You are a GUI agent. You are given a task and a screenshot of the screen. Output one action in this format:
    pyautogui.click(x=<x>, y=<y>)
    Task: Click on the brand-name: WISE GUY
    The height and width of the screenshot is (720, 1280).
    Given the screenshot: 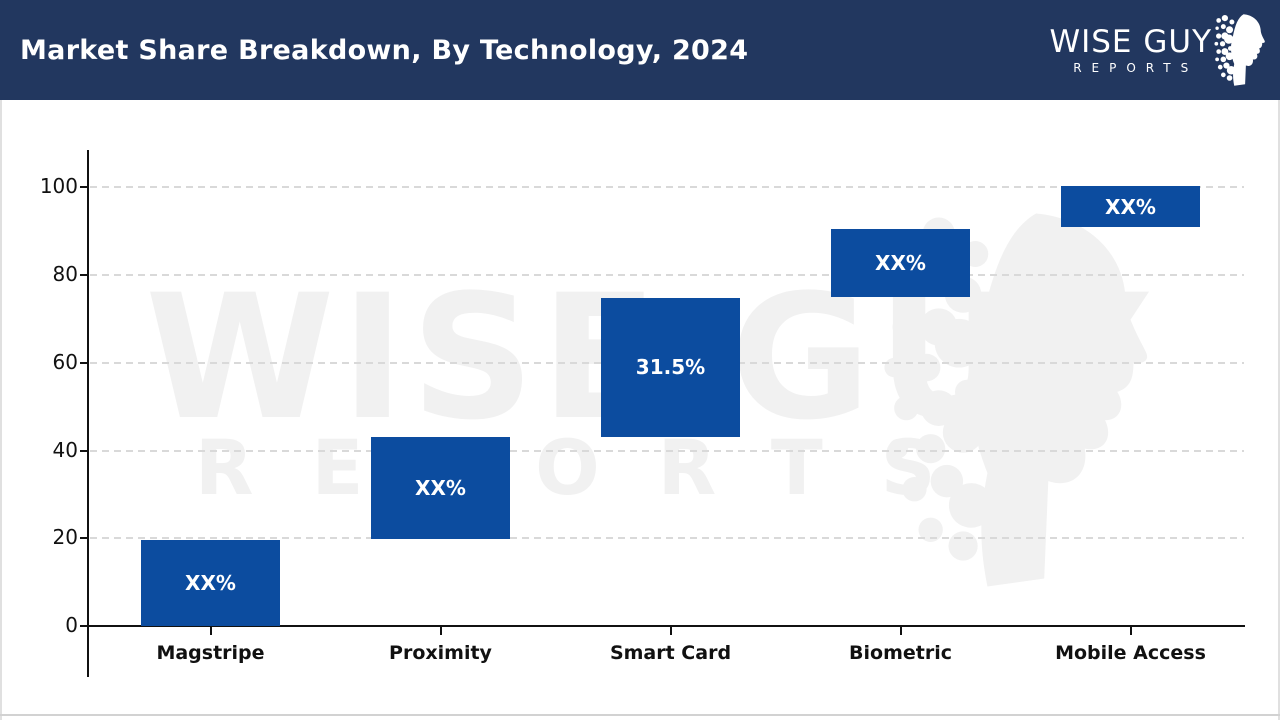 What is the action you would take?
    pyautogui.click(x=1130, y=41)
    